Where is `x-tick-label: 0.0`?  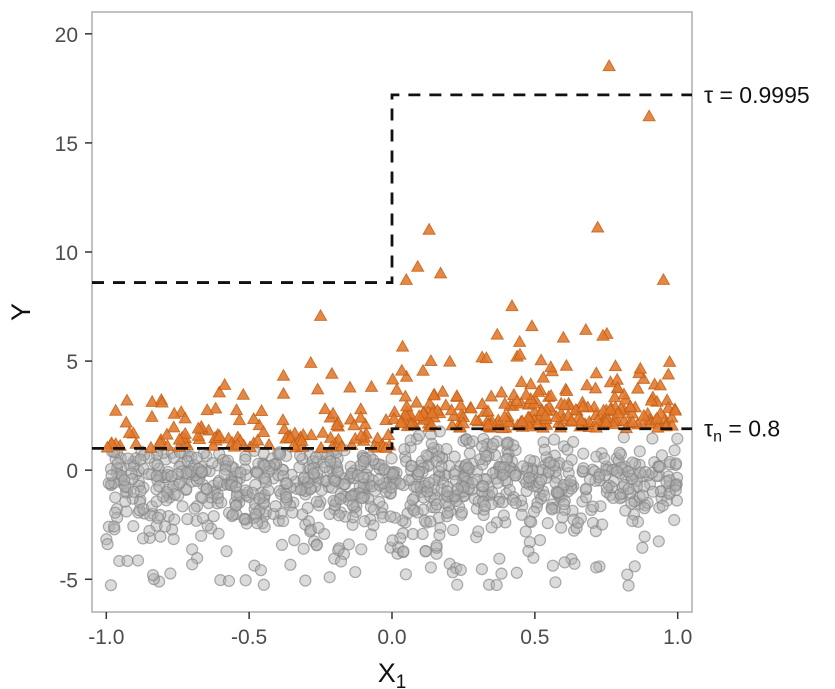
x-tick-label: 0.0 is located at coordinates (391, 637).